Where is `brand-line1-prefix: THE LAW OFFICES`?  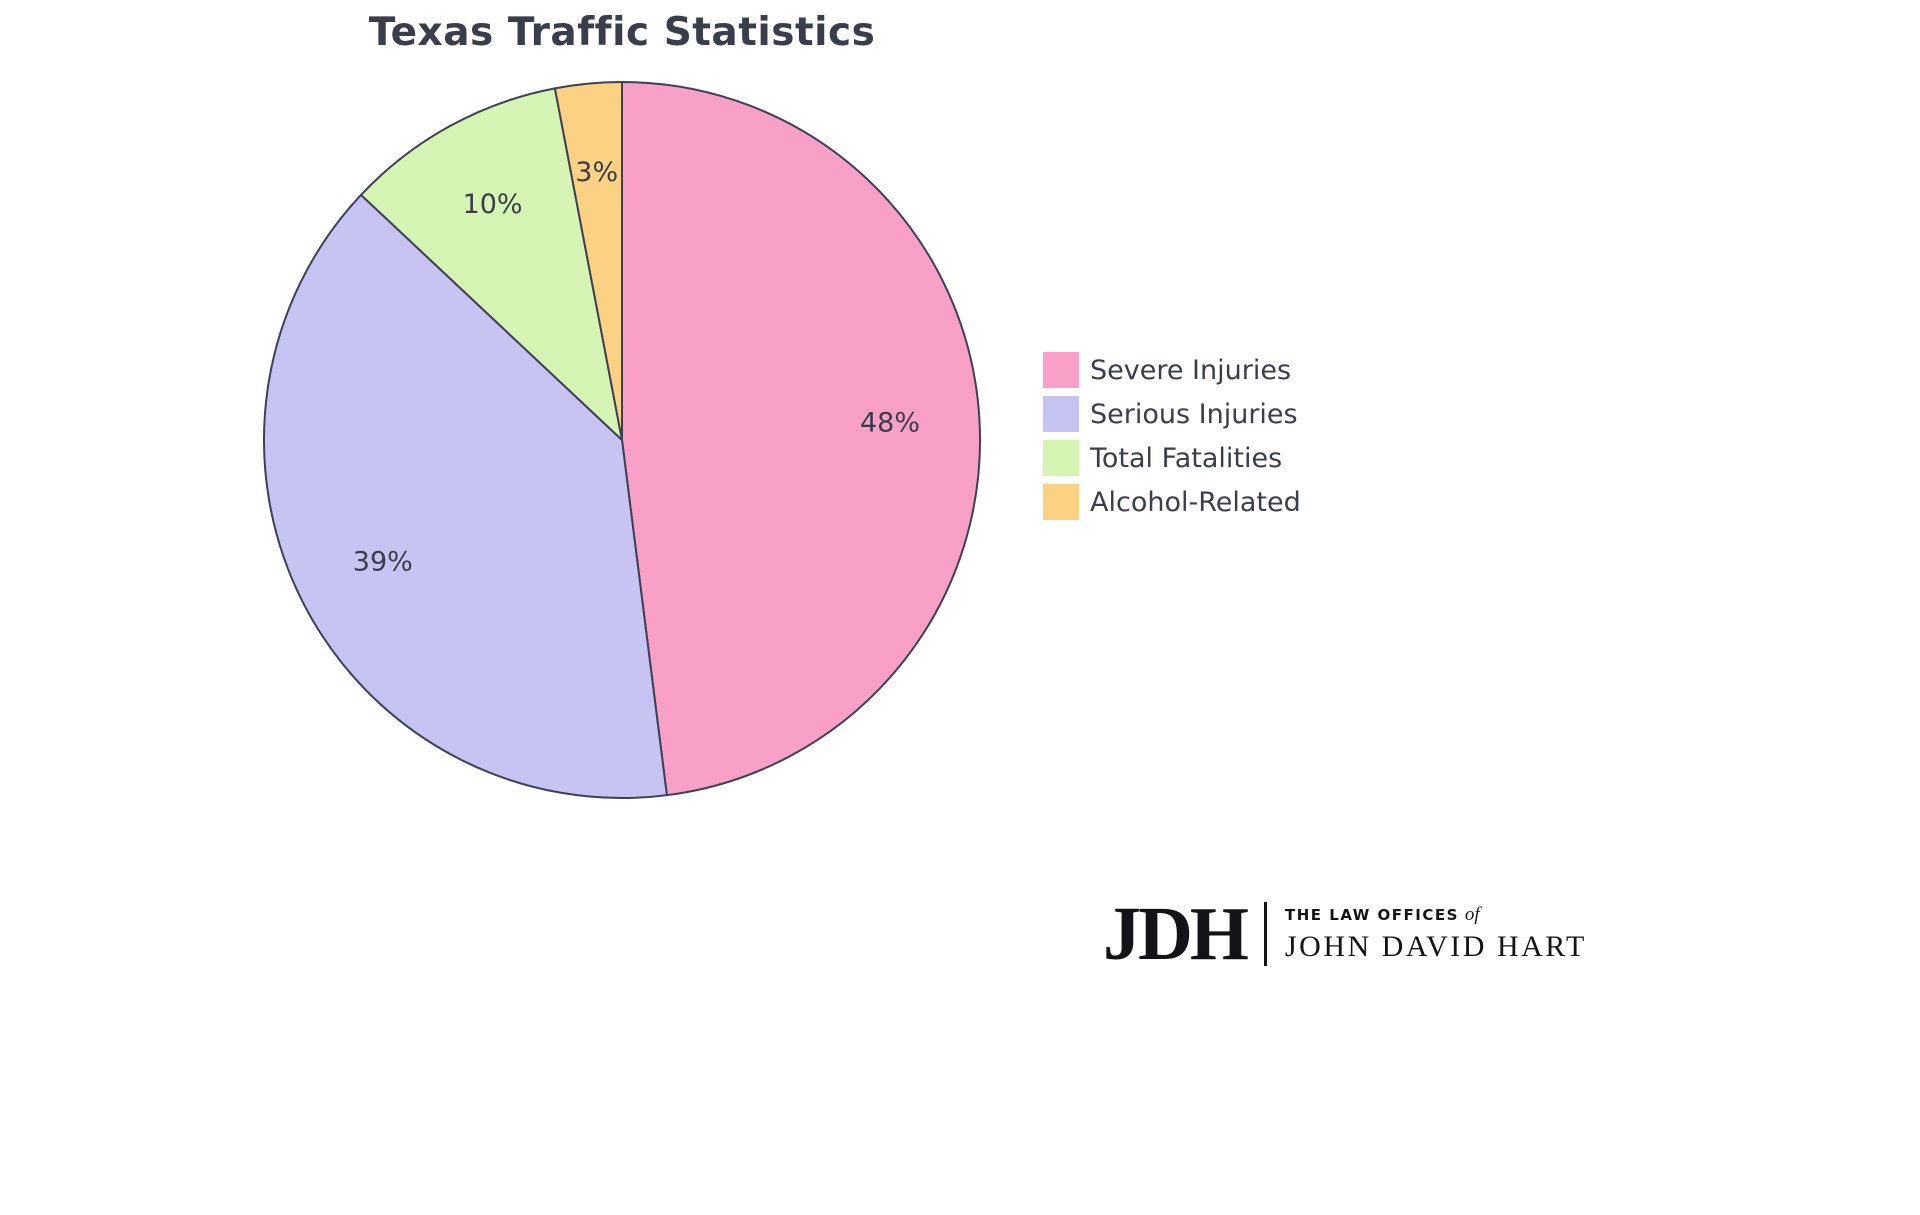 brand-line1-prefix: THE LAW OFFICES is located at coordinates (1372, 915).